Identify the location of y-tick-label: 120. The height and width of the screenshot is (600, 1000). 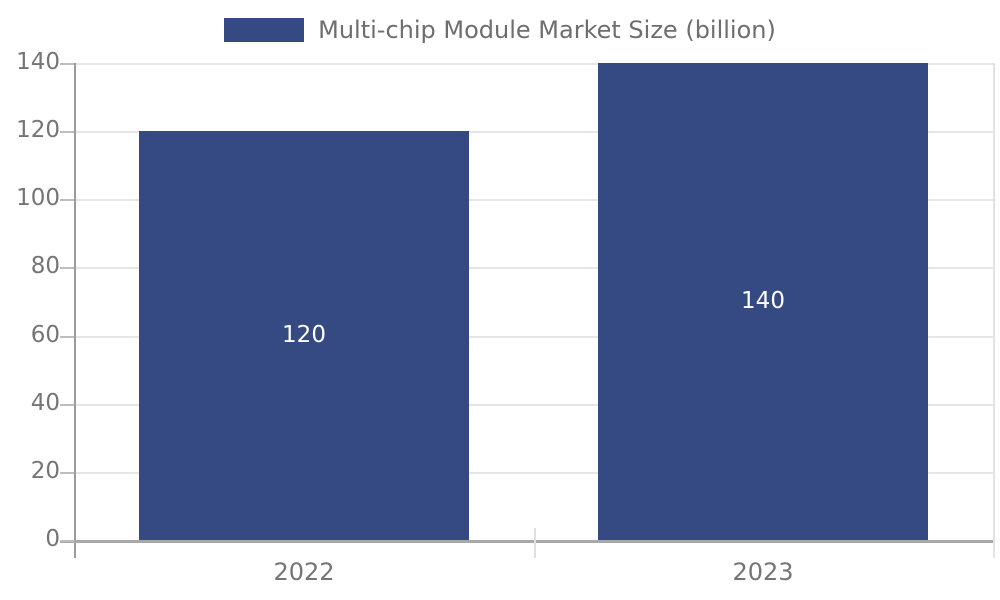
(38, 130).